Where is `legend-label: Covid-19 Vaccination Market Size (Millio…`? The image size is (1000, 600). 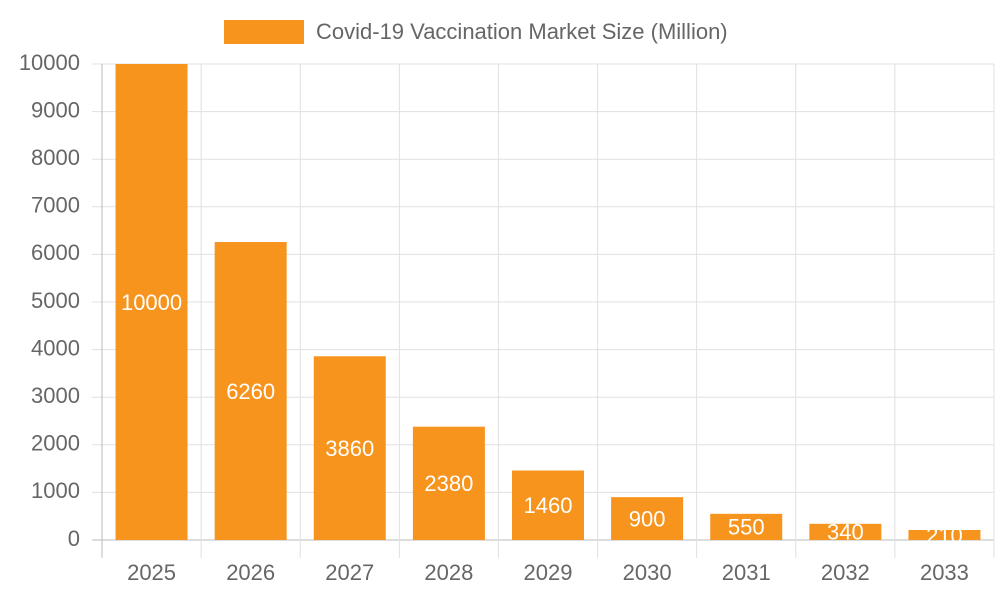 legend-label: Covid-19 Vaccination Market Size (Millio… is located at coordinates (522, 31).